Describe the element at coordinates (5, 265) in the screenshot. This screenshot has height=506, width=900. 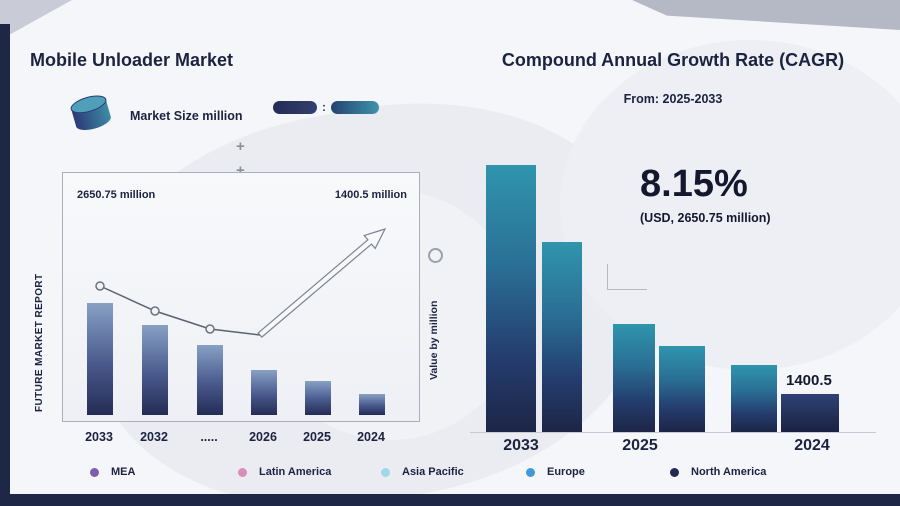
I see `left-border-strip` at that location.